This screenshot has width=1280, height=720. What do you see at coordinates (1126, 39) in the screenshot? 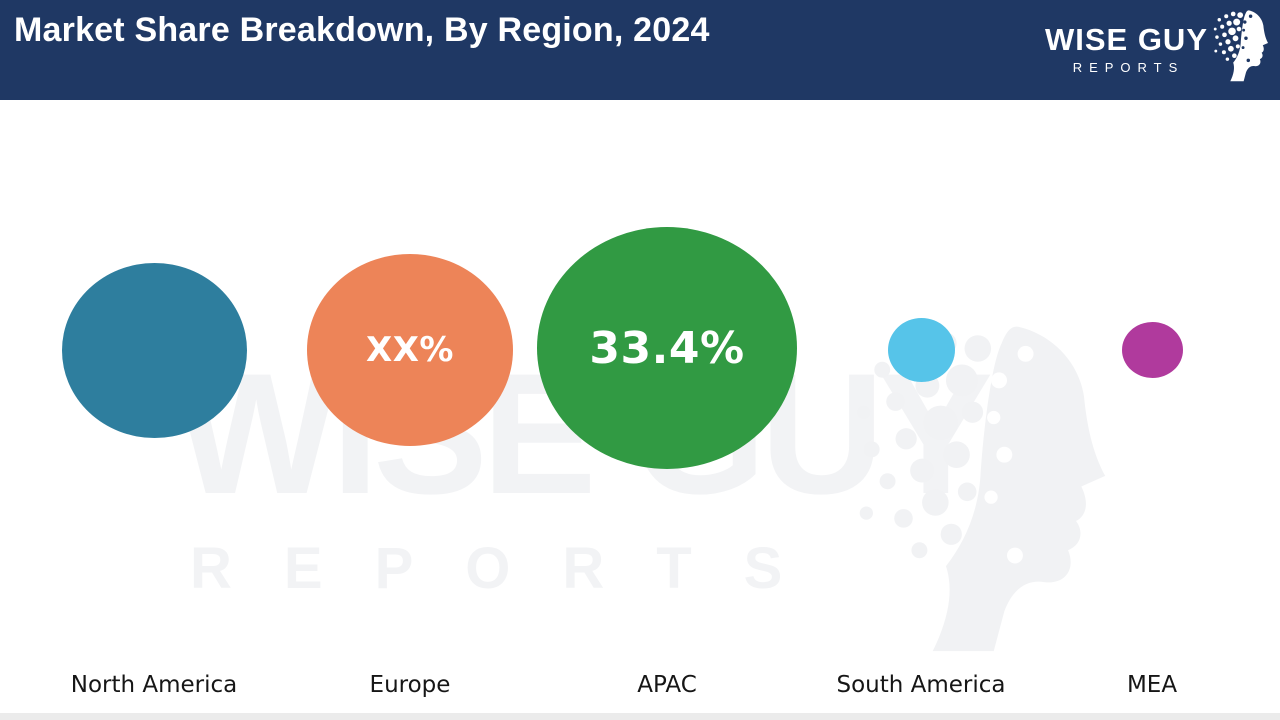
I see `logo-wordmark: WISE GUY` at bounding box center [1126, 39].